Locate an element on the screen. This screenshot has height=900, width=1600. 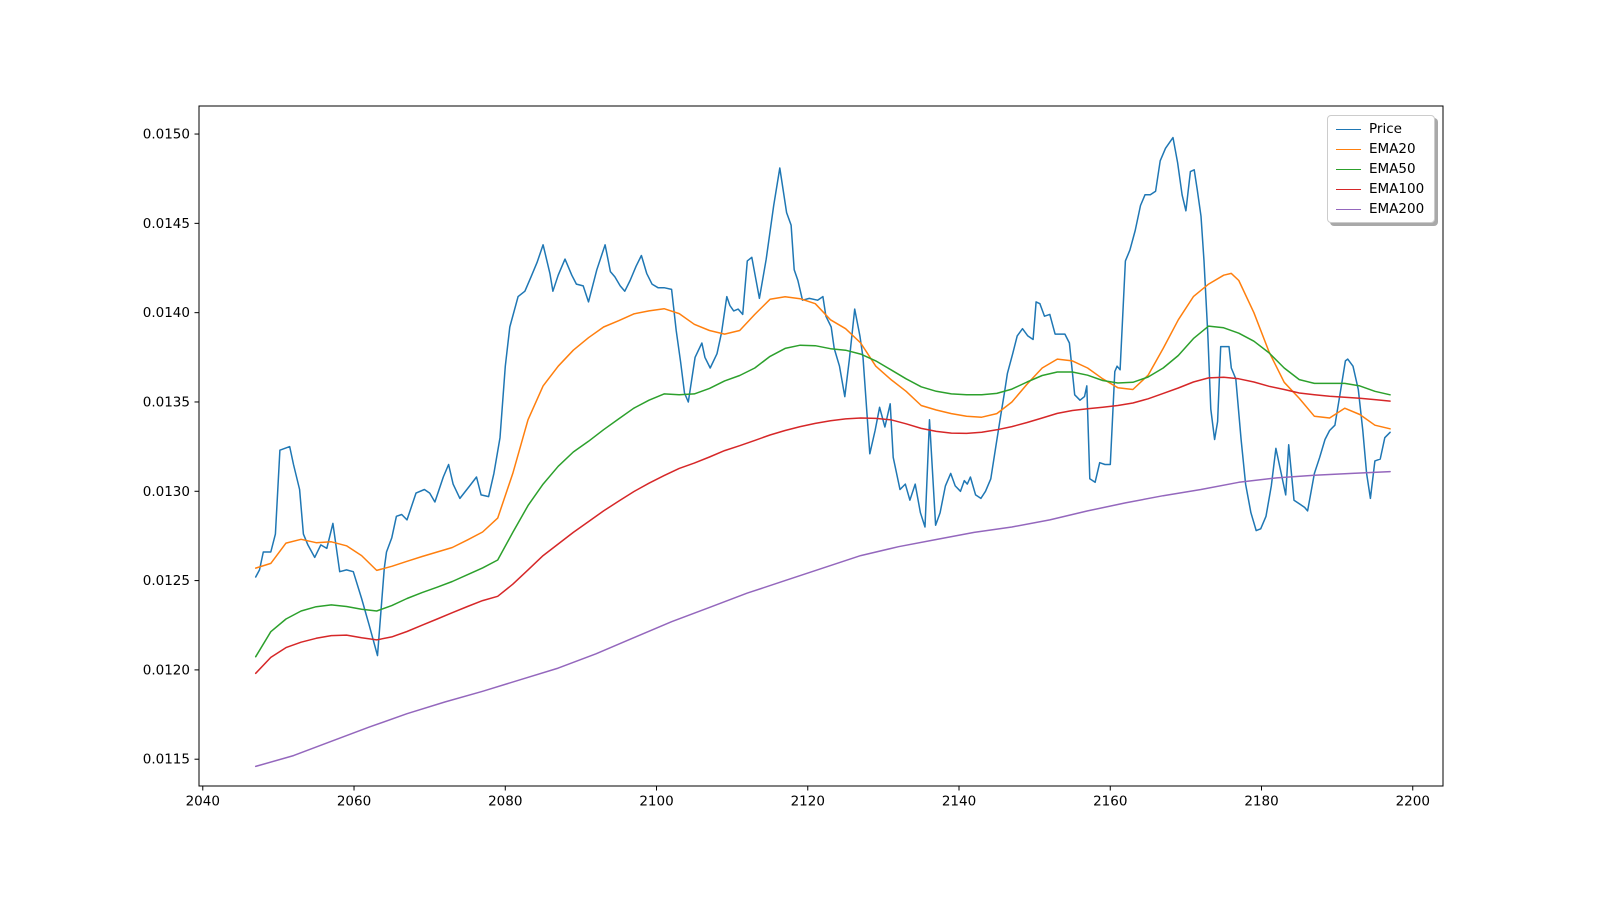
y-tick-label: 0.0130 is located at coordinates (166, 492).